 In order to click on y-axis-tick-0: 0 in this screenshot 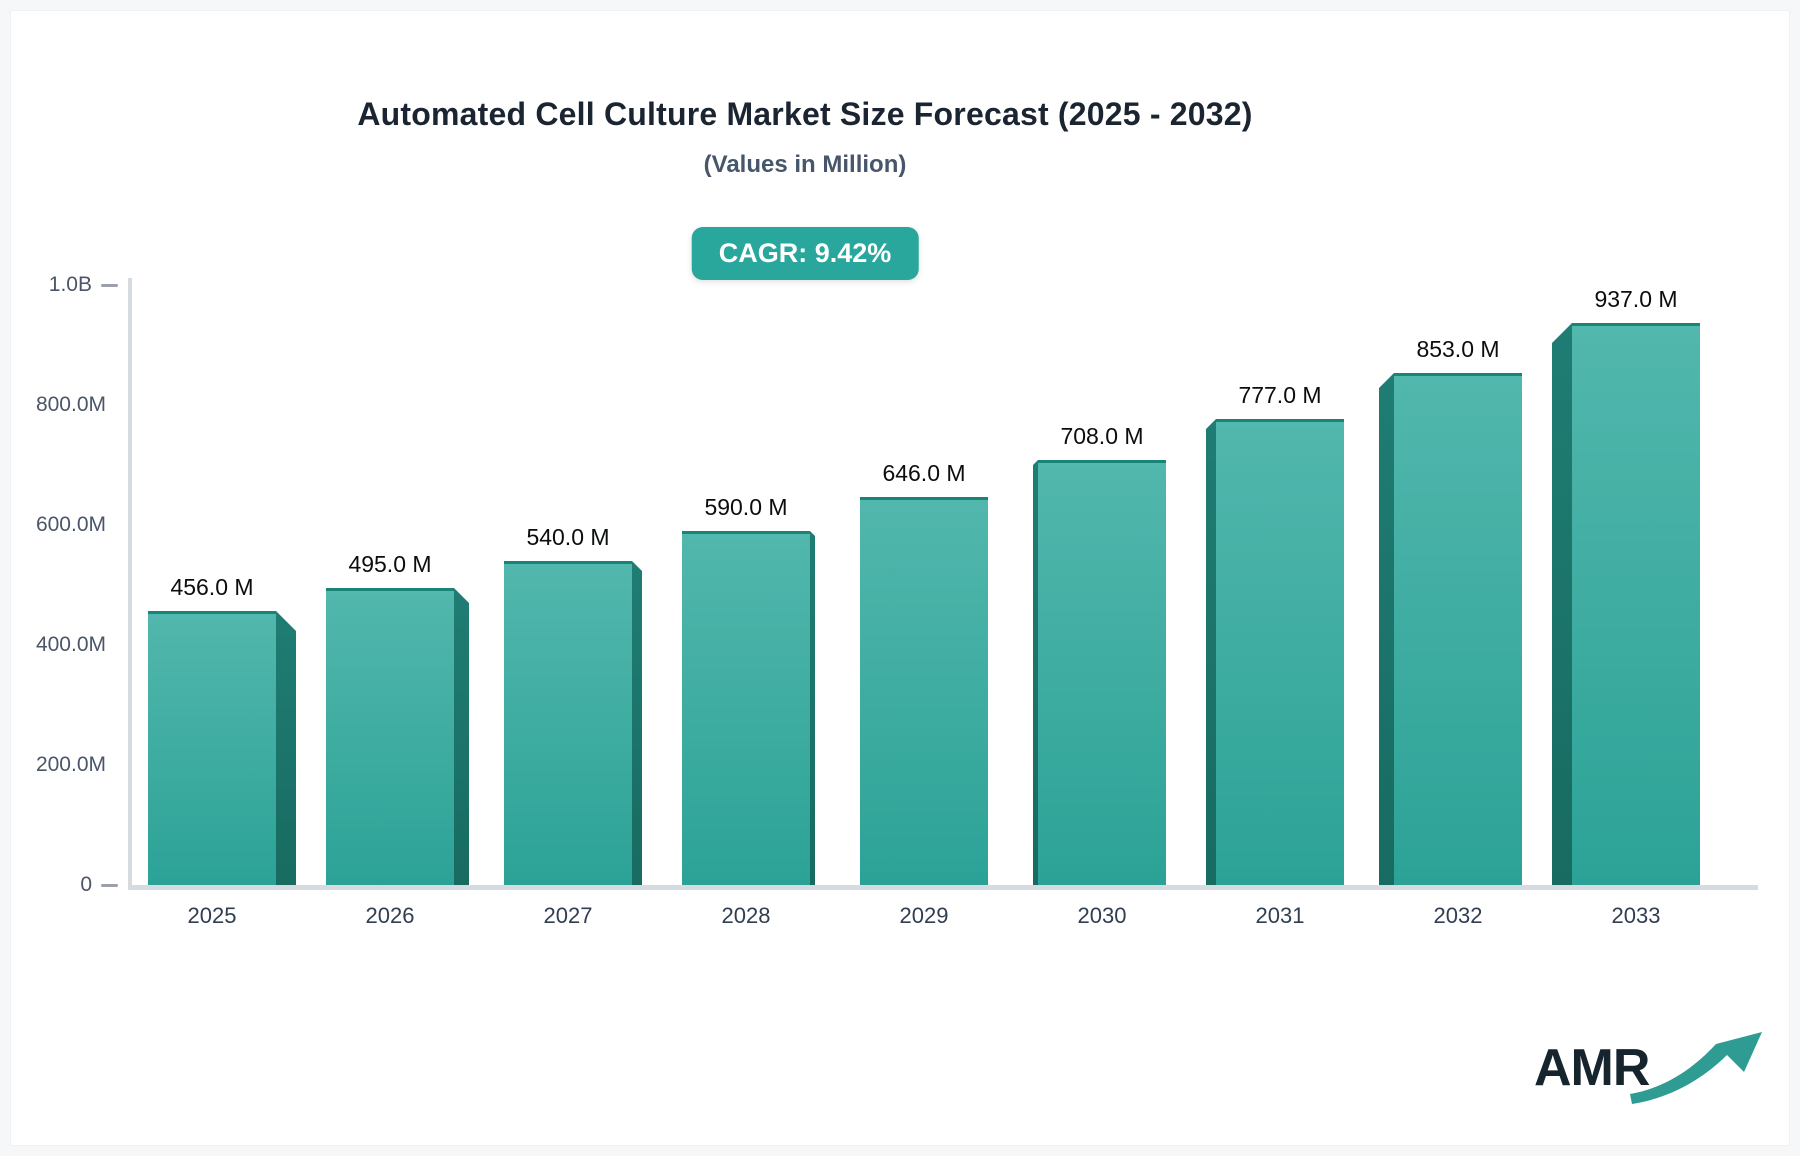, I will do `click(59, 885)`.